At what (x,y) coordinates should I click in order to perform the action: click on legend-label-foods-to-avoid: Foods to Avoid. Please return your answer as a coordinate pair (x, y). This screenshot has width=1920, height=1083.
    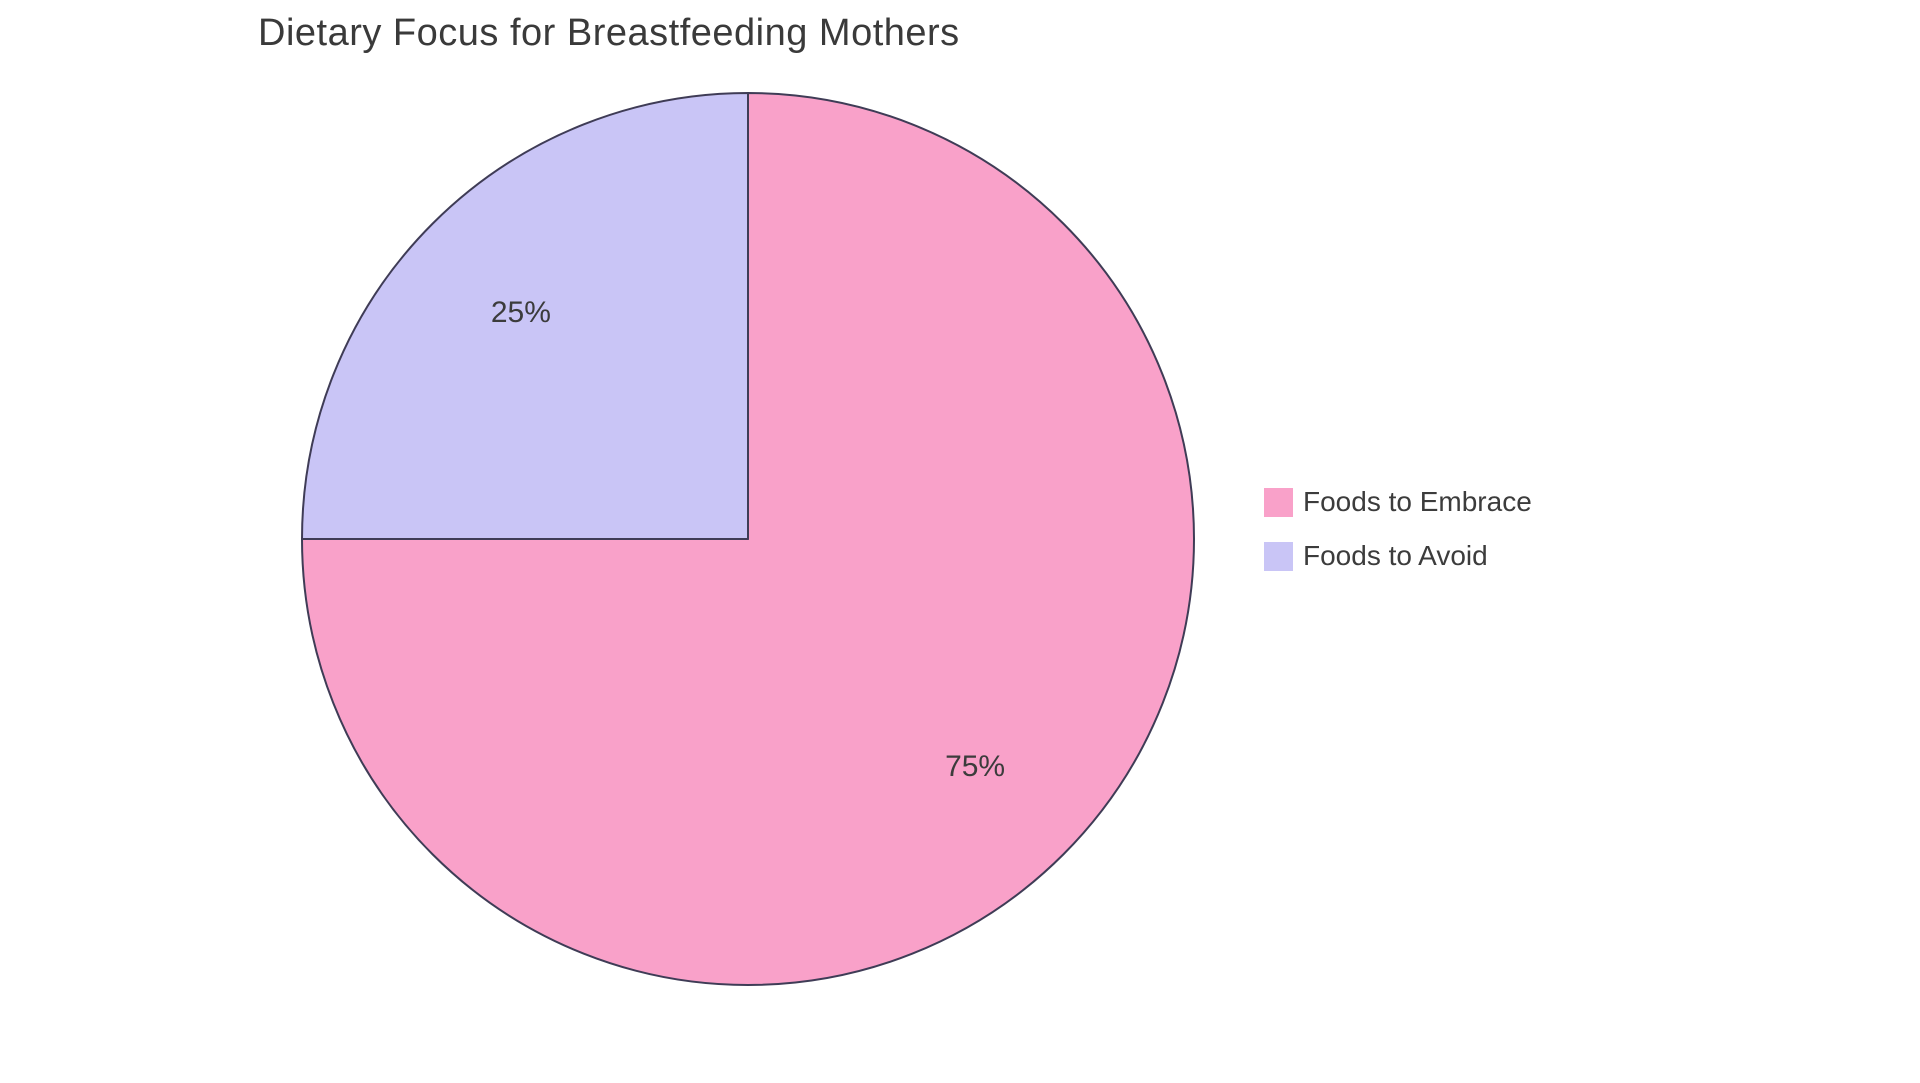
    Looking at the image, I should click on (1395, 555).